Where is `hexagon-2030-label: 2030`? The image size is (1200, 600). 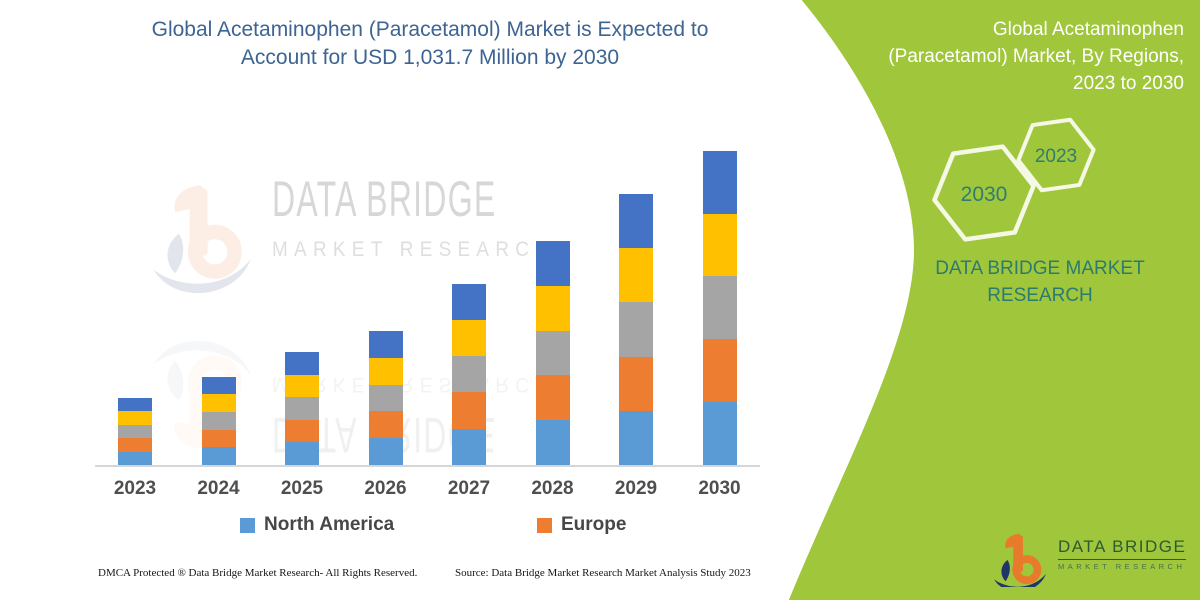
hexagon-2030-label: 2030 is located at coordinates (984, 194).